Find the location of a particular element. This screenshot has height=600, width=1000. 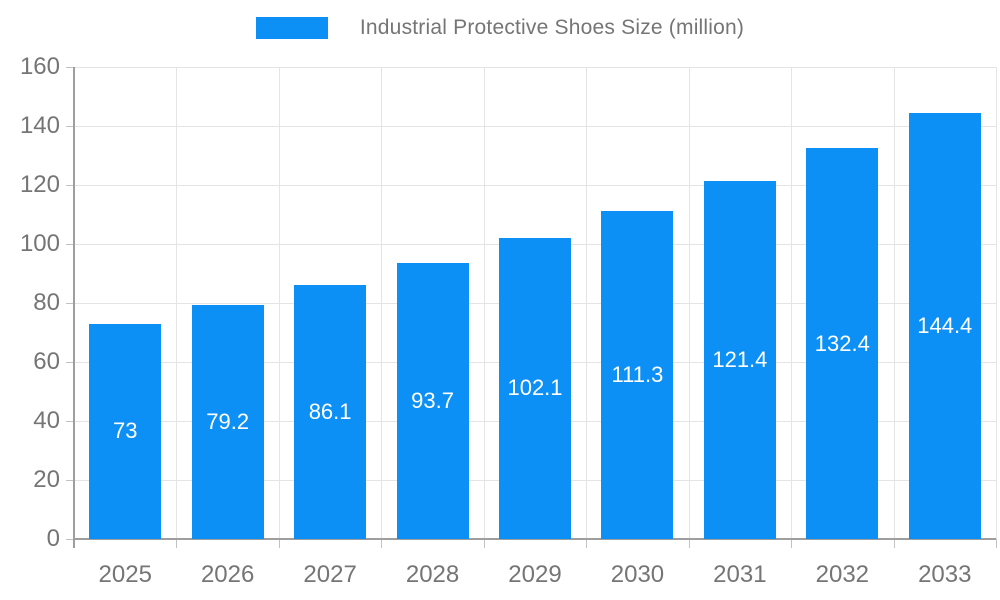

bar-value-label: 111.3 is located at coordinates (637, 374).